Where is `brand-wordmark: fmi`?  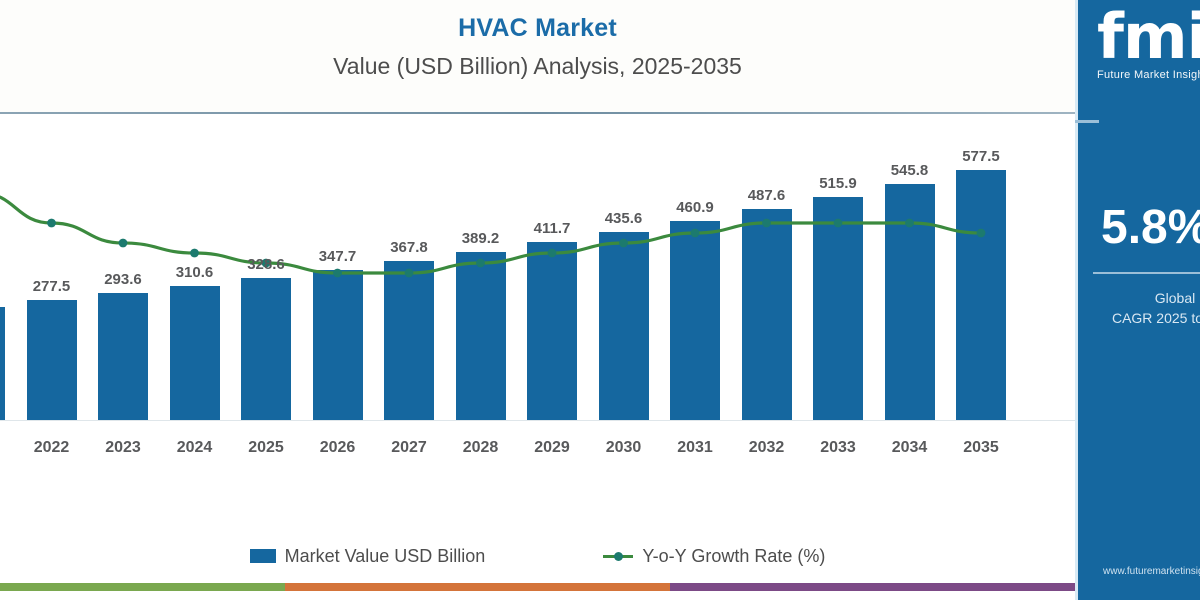
brand-wordmark: fmi is located at coordinates (1148, 36).